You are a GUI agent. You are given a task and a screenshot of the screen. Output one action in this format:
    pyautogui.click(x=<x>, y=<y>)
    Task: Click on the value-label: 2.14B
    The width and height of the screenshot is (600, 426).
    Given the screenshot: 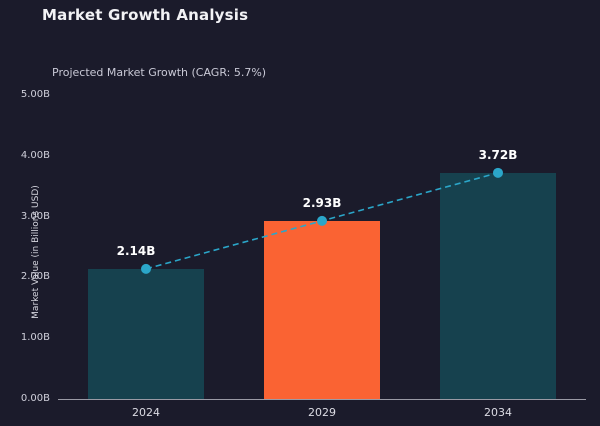 What is the action you would take?
    pyautogui.click(x=136, y=250)
    